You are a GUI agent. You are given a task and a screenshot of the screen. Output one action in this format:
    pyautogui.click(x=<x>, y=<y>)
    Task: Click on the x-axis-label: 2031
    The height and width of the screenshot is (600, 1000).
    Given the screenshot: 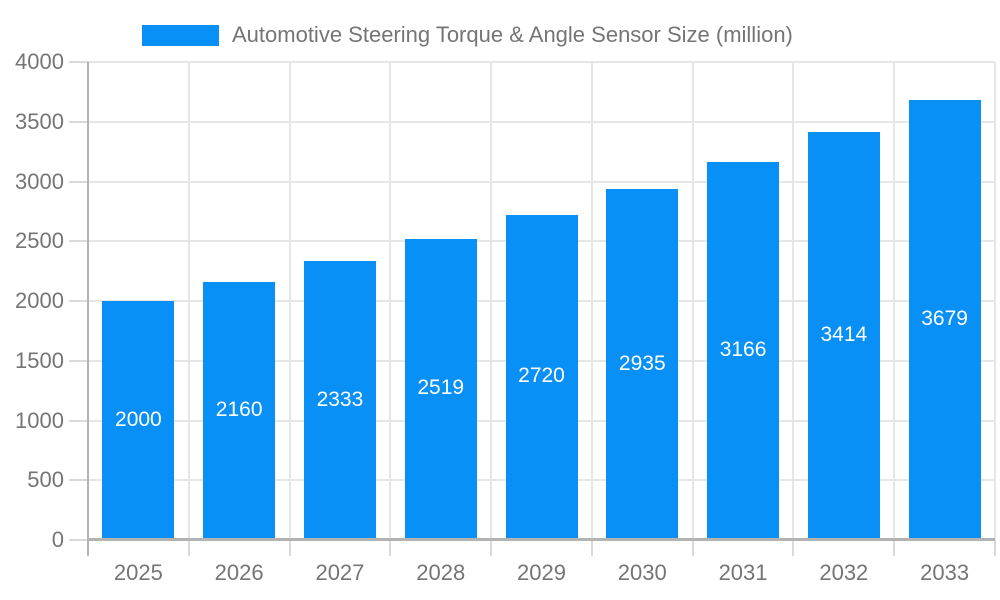 What is the action you would take?
    pyautogui.click(x=743, y=572)
    